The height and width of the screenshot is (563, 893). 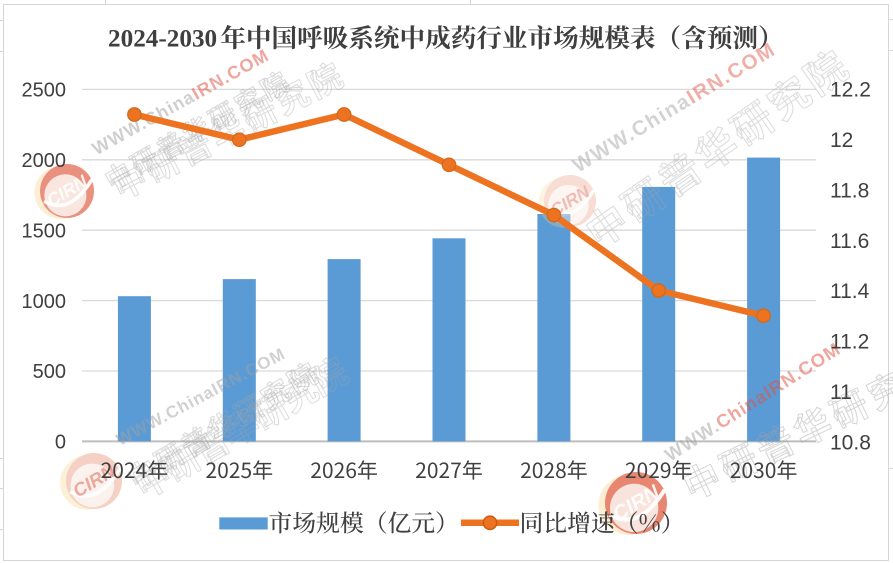 What do you see at coordinates (849, 342) in the screenshot?
I see `svg-text: 11.2` at bounding box center [849, 342].